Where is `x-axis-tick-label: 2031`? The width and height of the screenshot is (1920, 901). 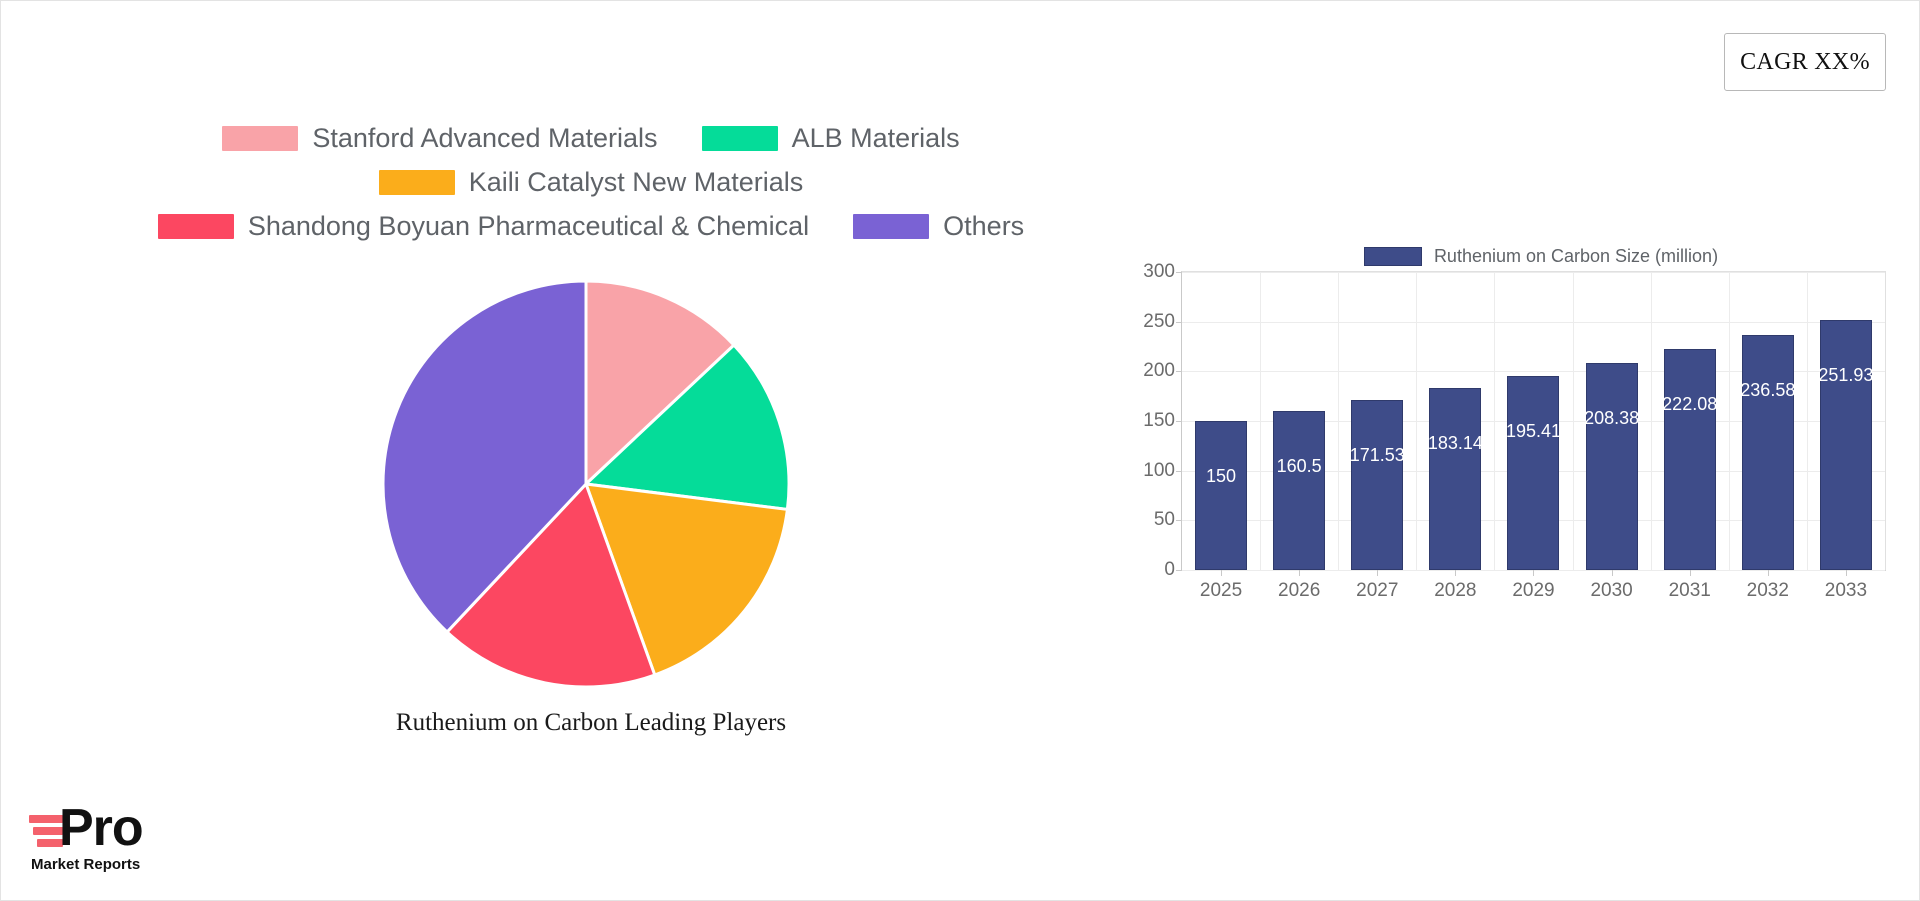
x-axis-tick-label: 2031 is located at coordinates (1689, 590).